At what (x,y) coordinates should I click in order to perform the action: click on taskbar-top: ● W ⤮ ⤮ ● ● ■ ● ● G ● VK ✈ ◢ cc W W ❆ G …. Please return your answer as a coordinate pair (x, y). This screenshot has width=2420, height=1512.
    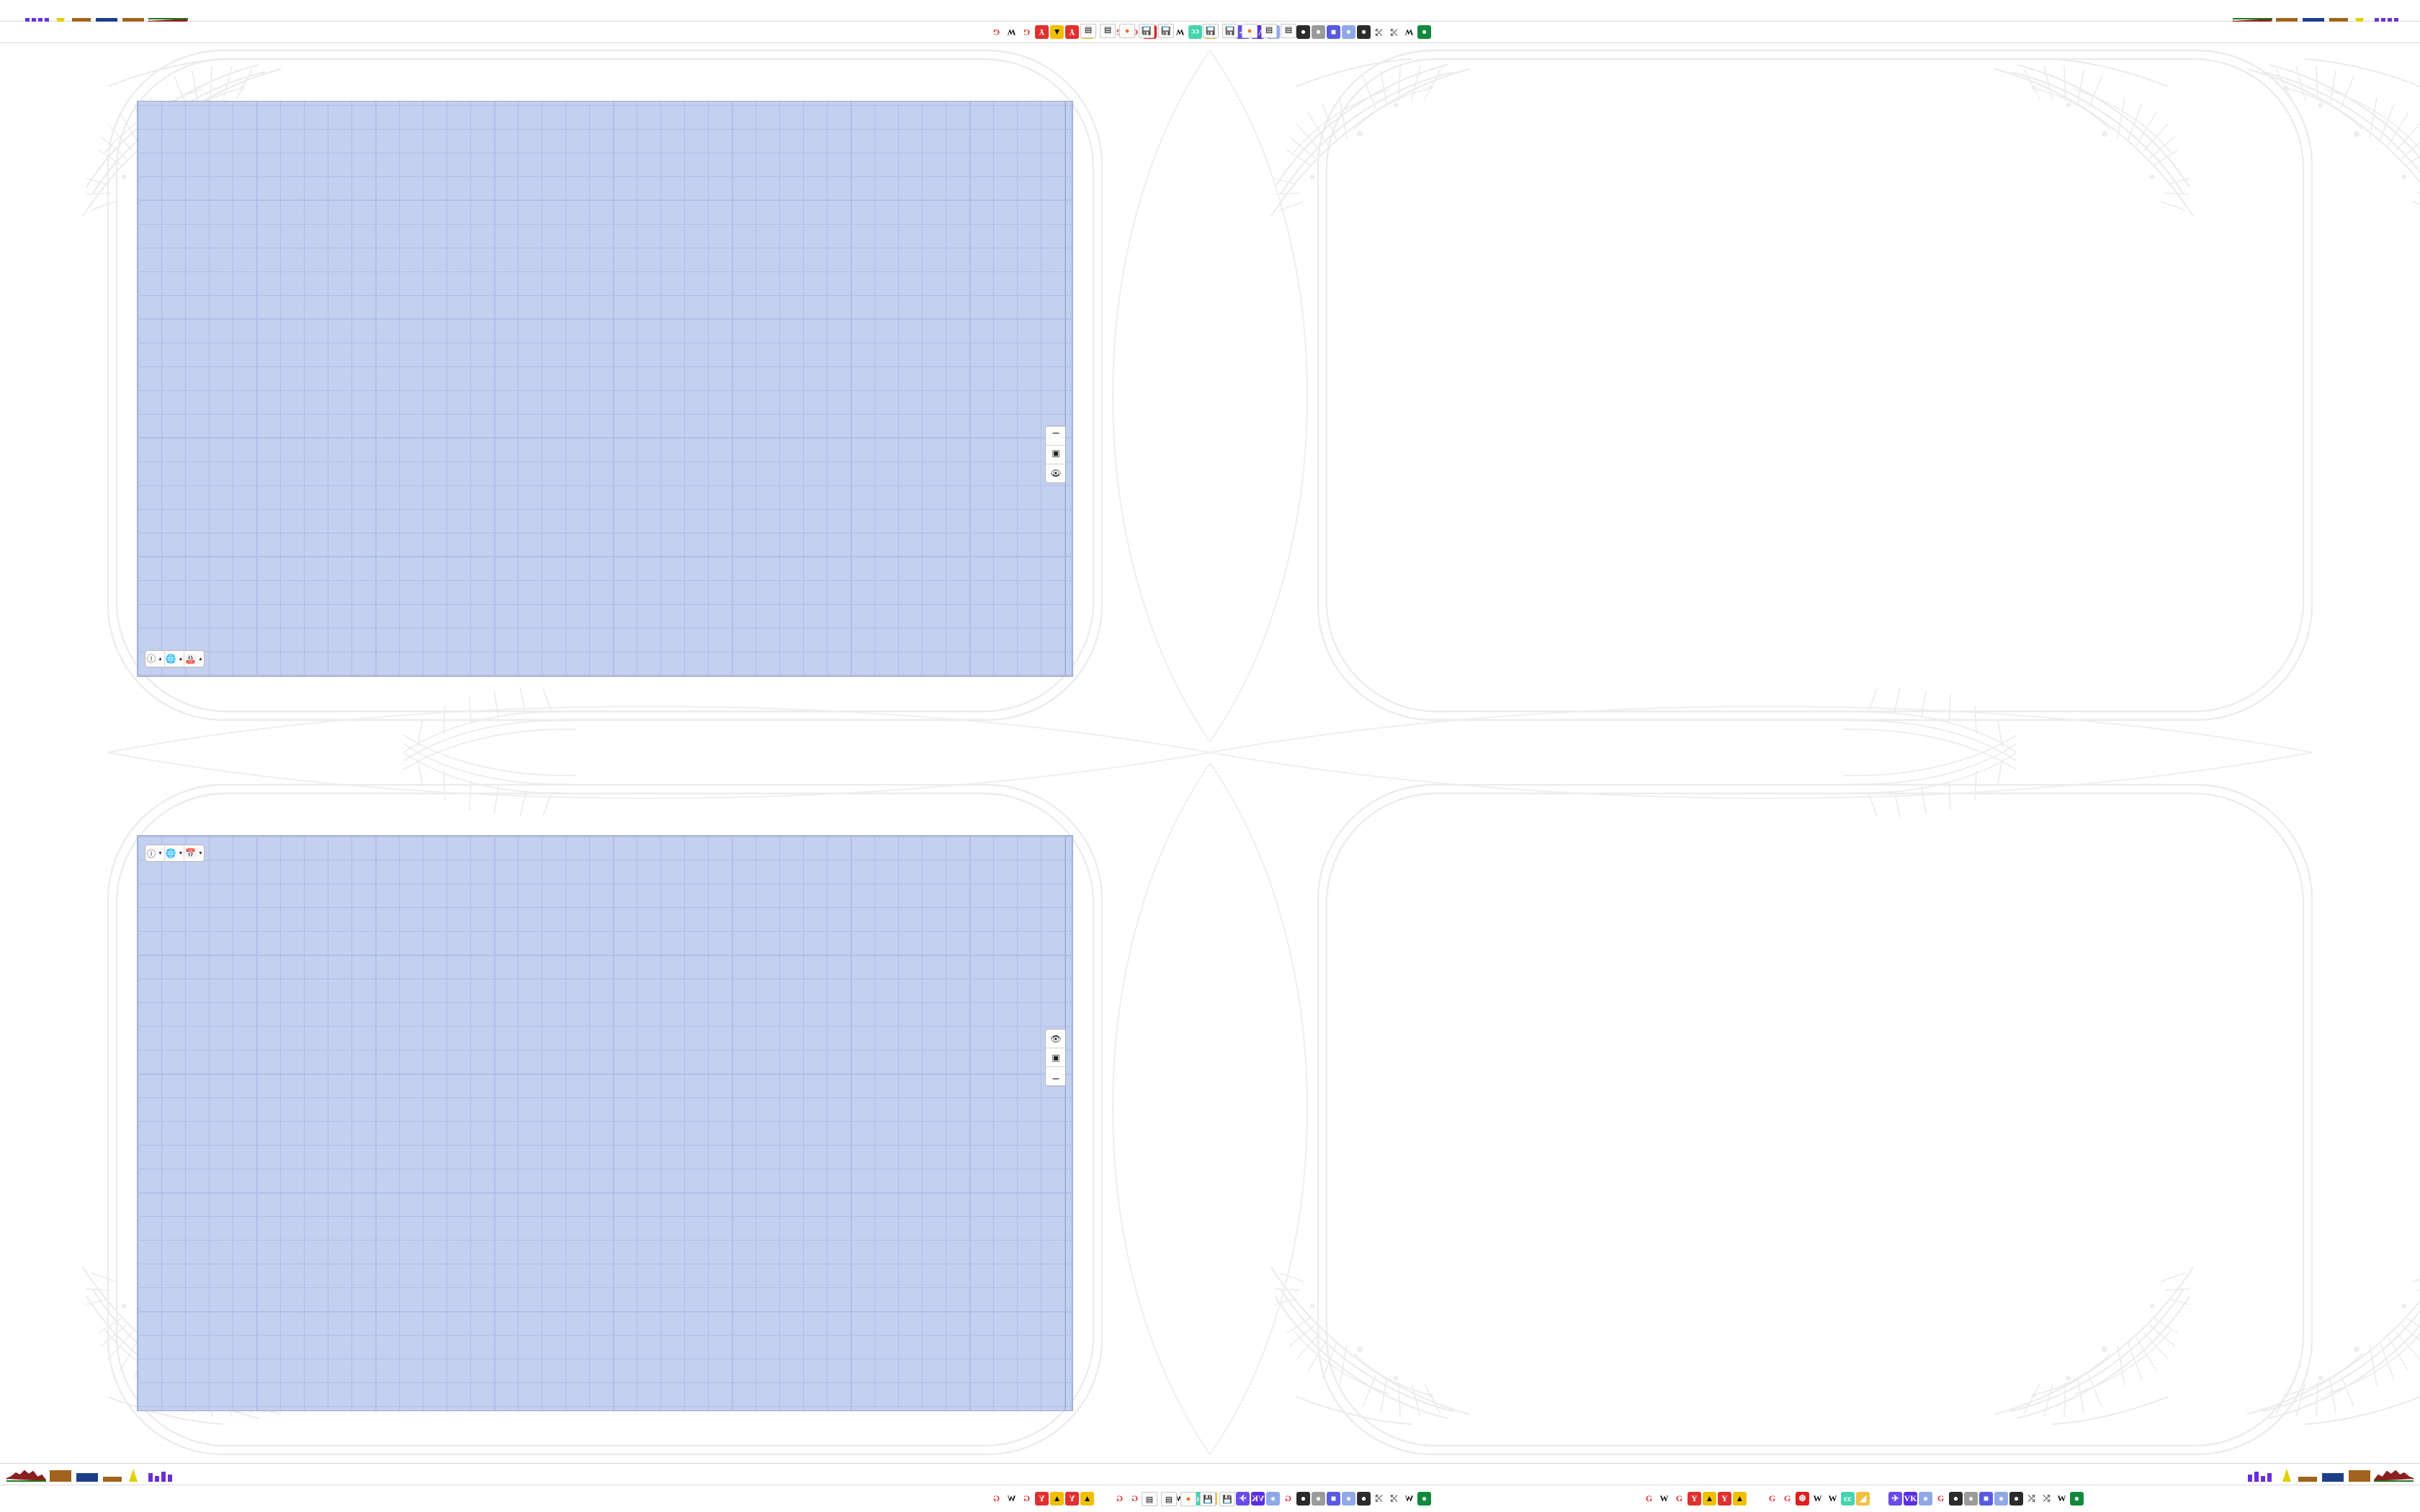
    Looking at the image, I should click on (1210, 32).